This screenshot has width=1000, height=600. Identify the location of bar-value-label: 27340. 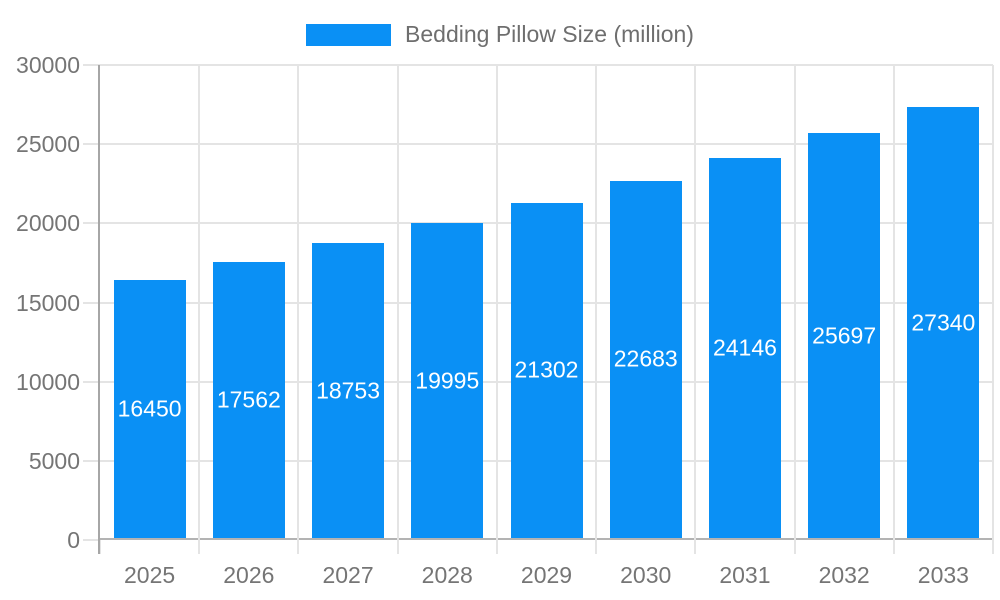
(943, 322).